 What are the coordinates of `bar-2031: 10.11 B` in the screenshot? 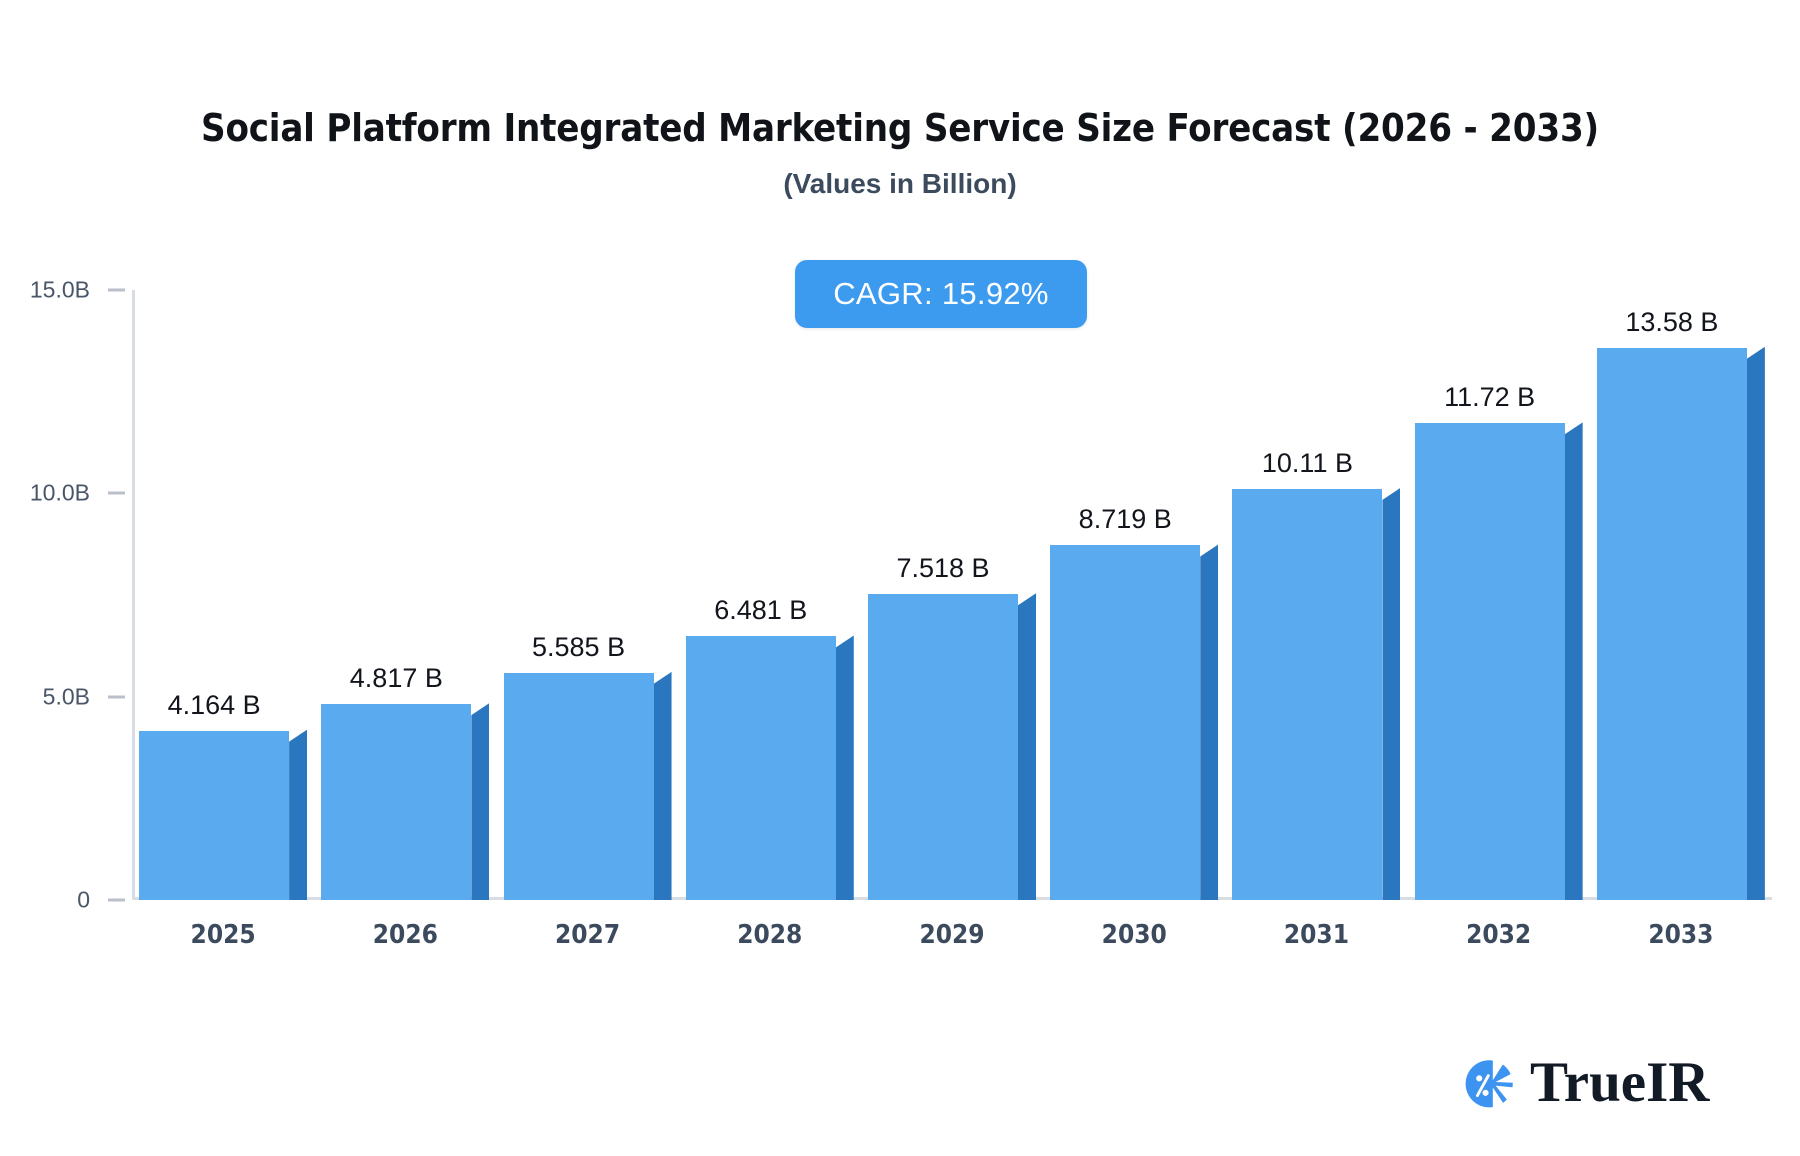 It's located at (1316, 674).